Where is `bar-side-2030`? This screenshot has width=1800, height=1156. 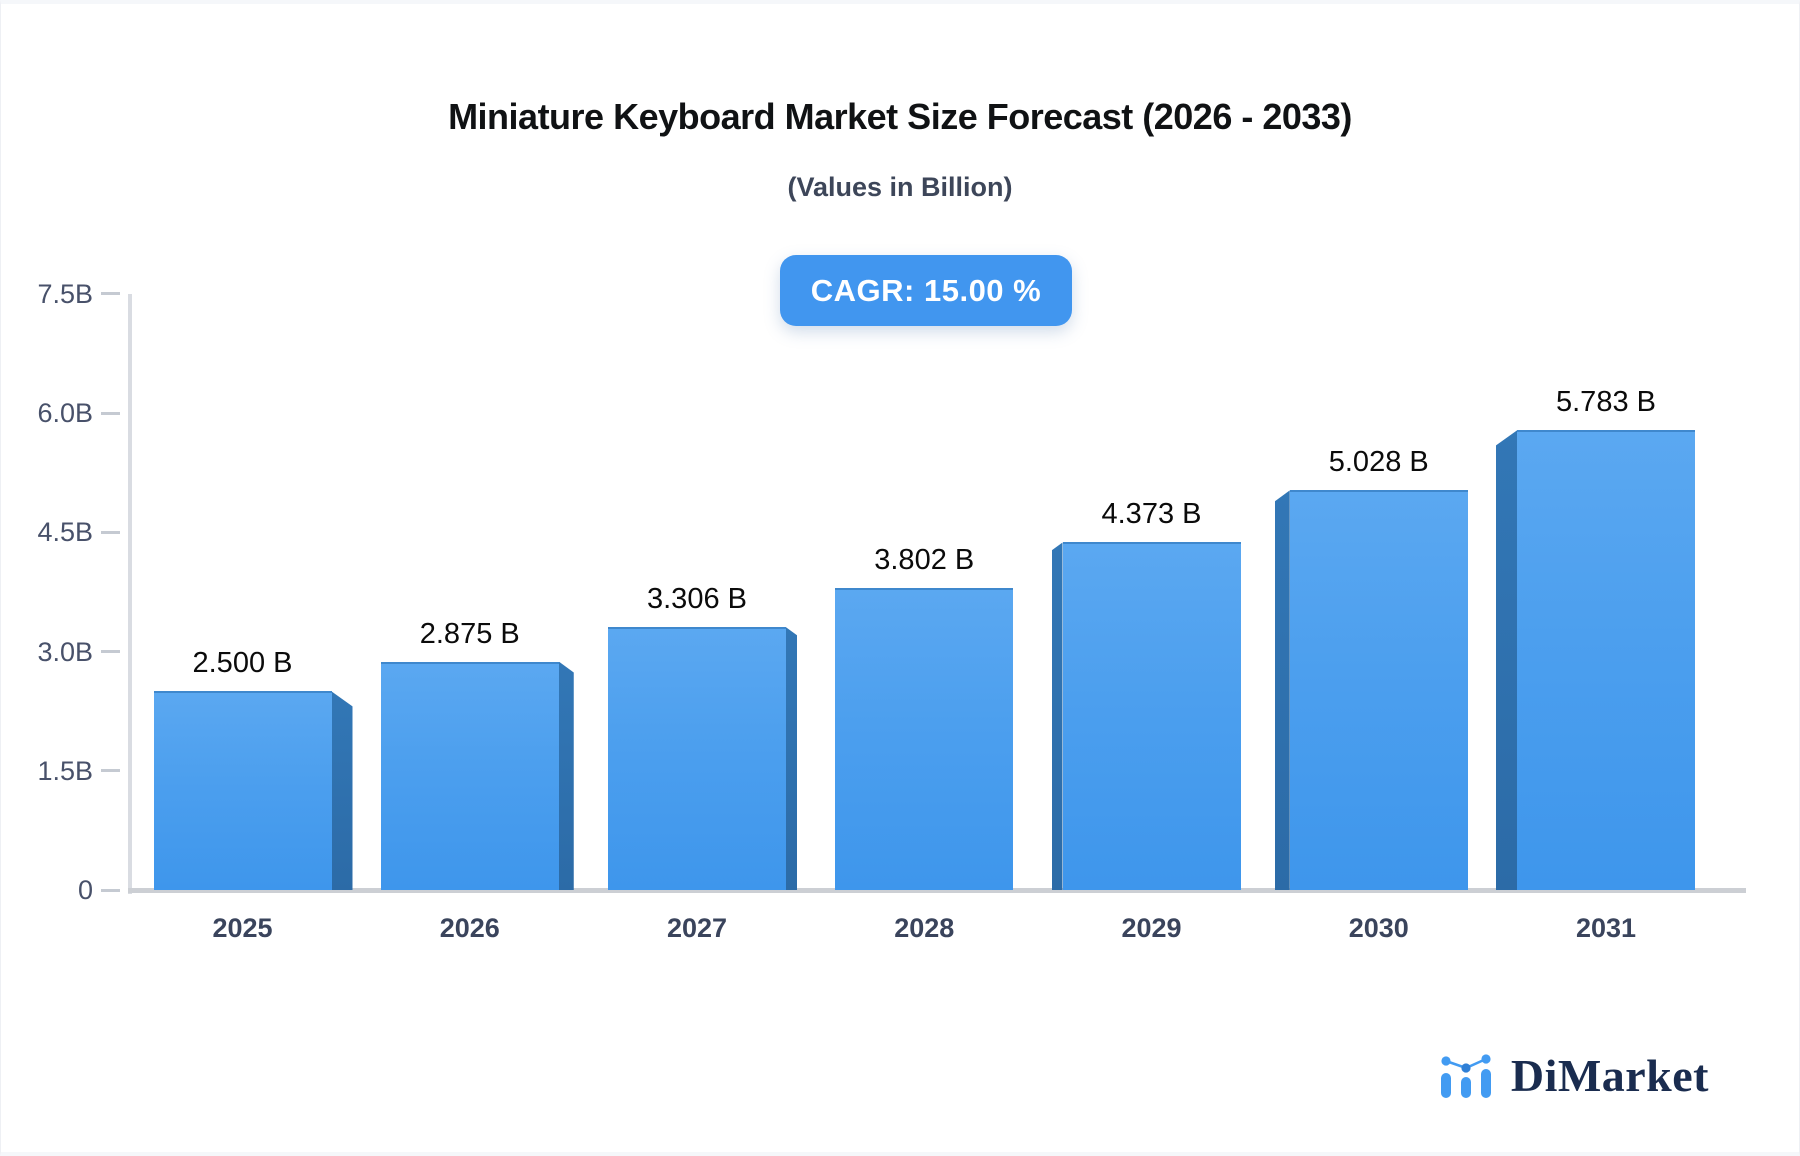 bar-side-2030 is located at coordinates (1282, 690).